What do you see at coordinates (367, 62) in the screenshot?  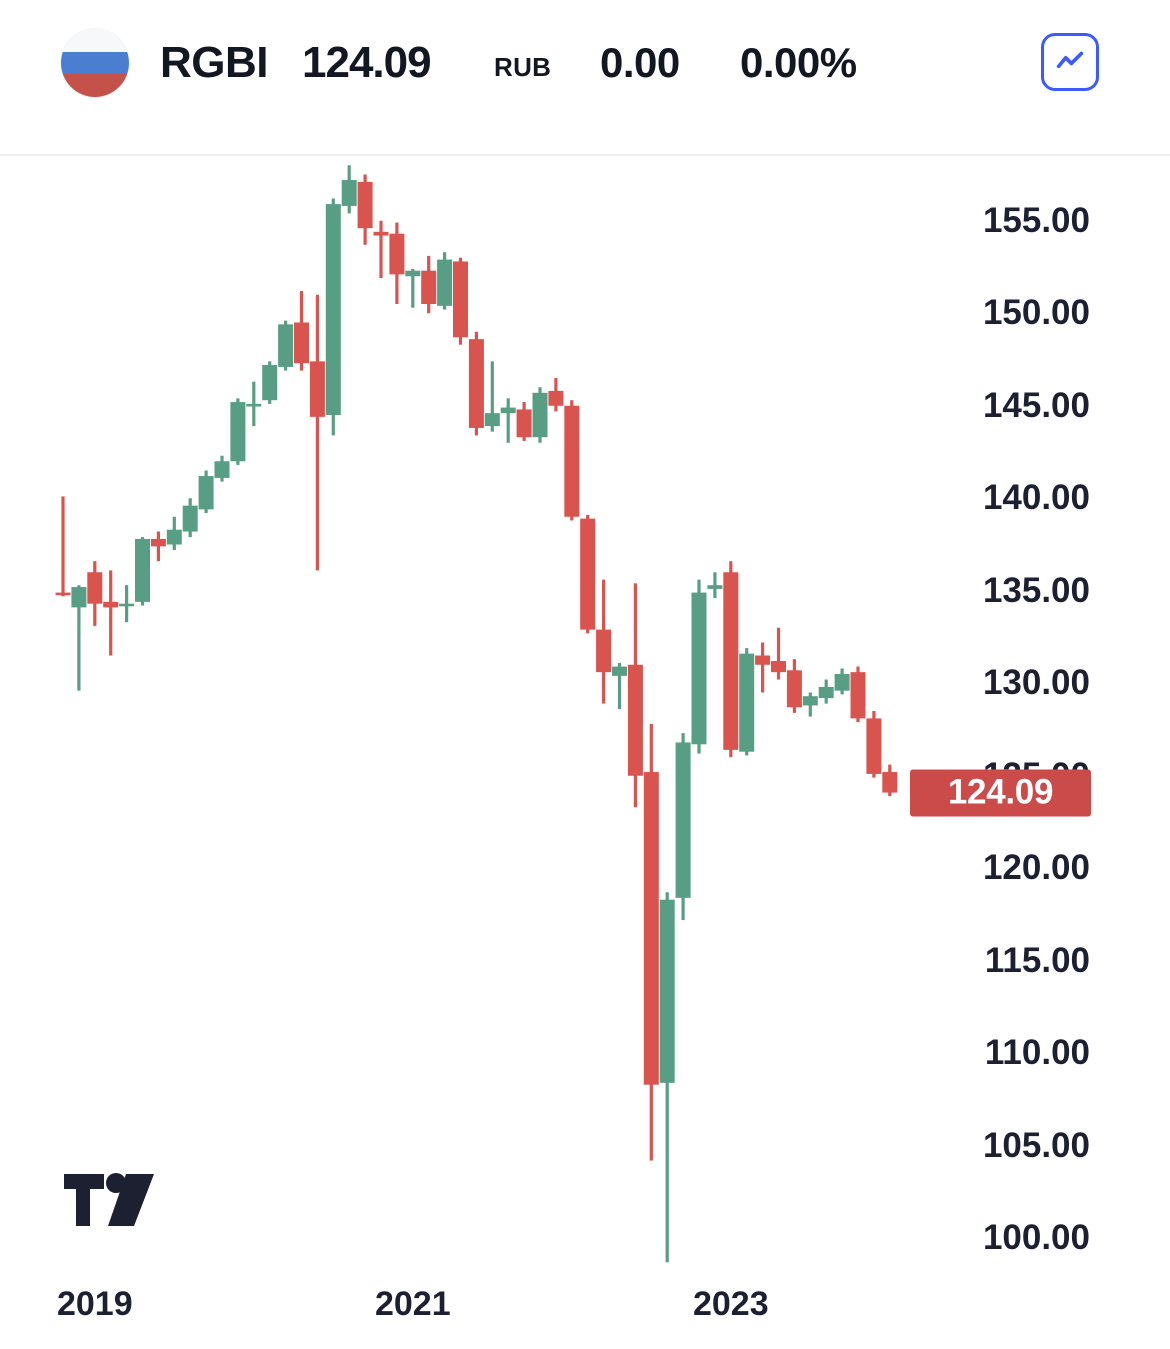 I see `last-price: 124.09` at bounding box center [367, 62].